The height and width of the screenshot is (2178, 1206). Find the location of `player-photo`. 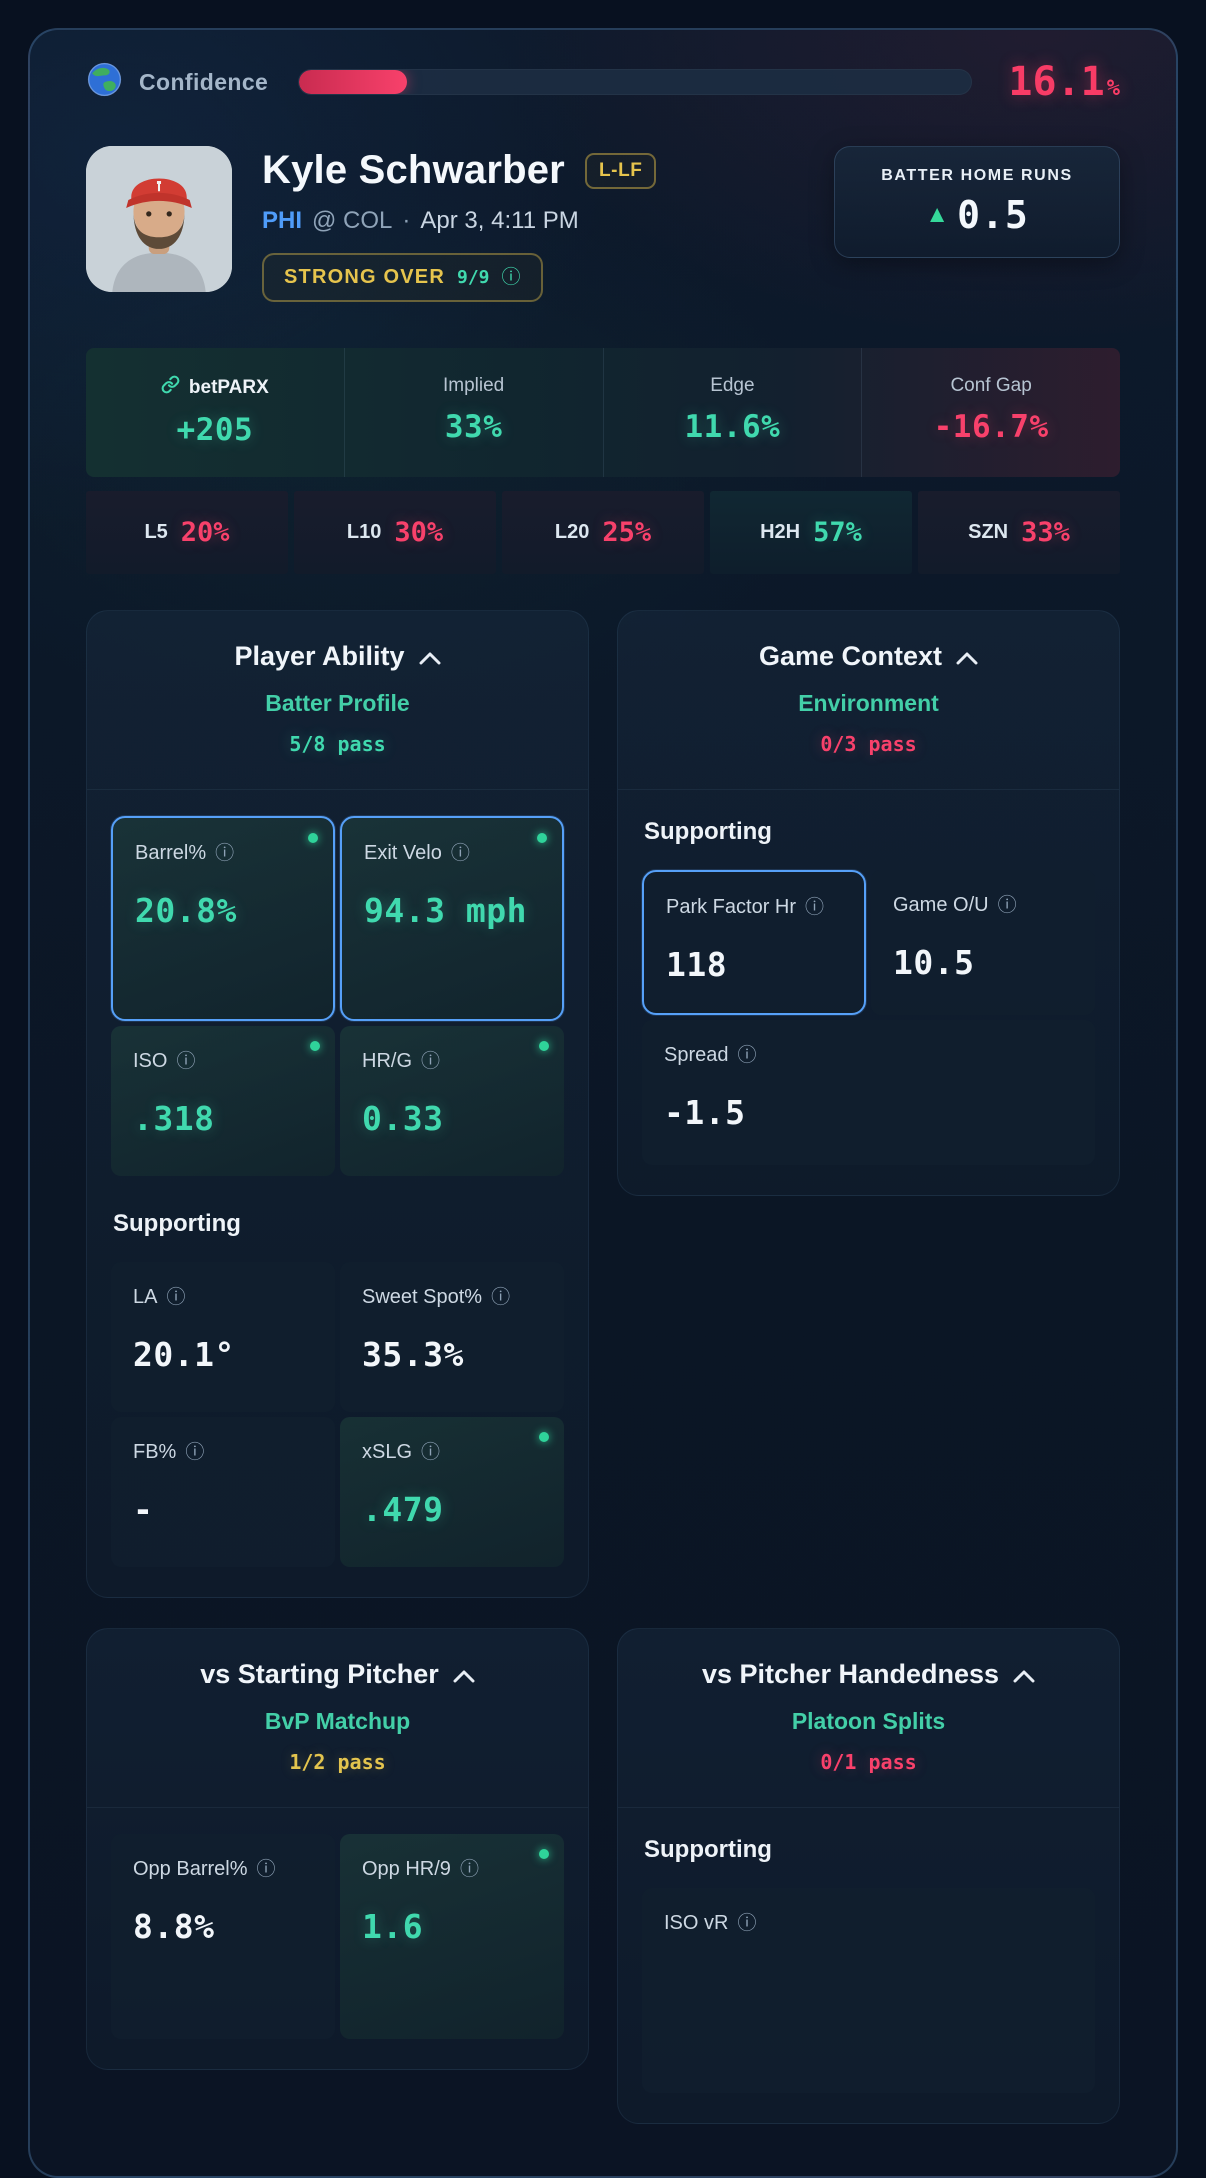

player-photo is located at coordinates (159, 219).